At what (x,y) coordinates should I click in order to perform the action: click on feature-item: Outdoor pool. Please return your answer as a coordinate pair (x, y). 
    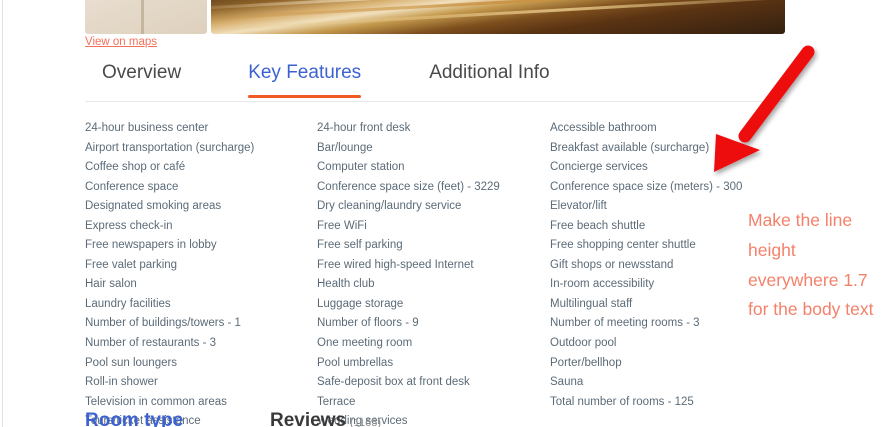
    Looking at the image, I should click on (583, 343).